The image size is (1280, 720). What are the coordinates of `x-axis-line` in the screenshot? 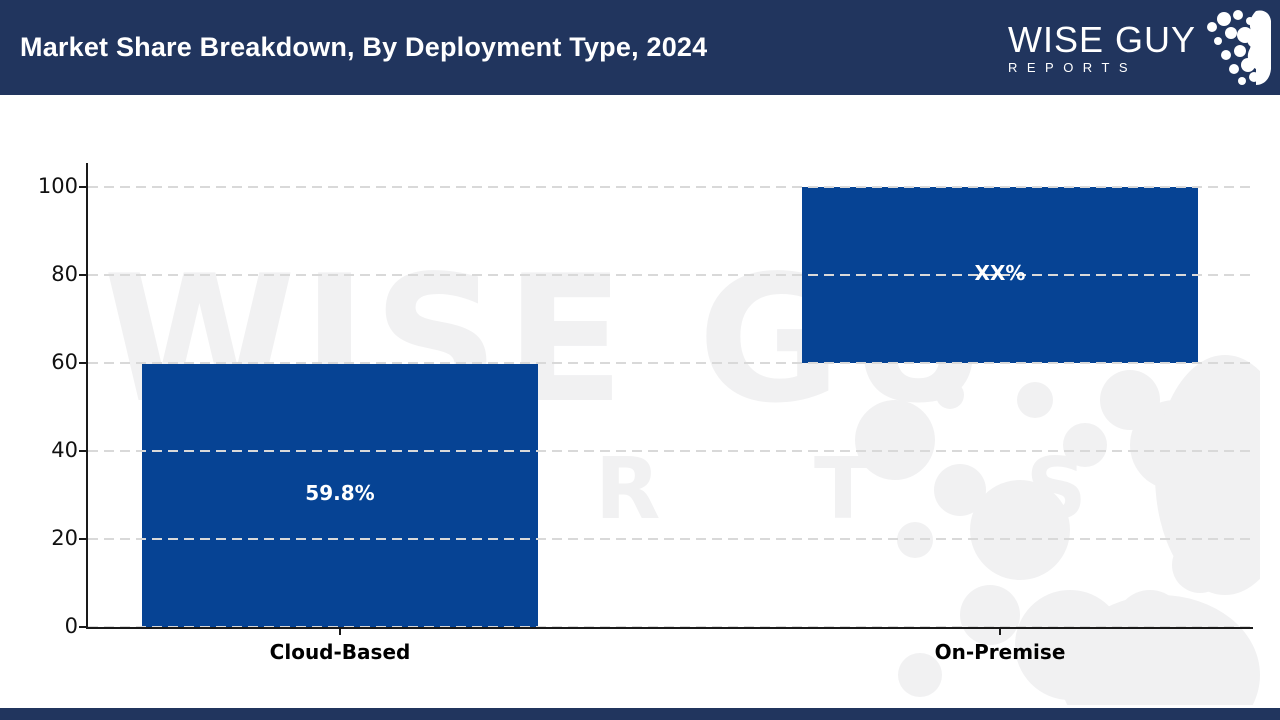 It's located at (669, 628).